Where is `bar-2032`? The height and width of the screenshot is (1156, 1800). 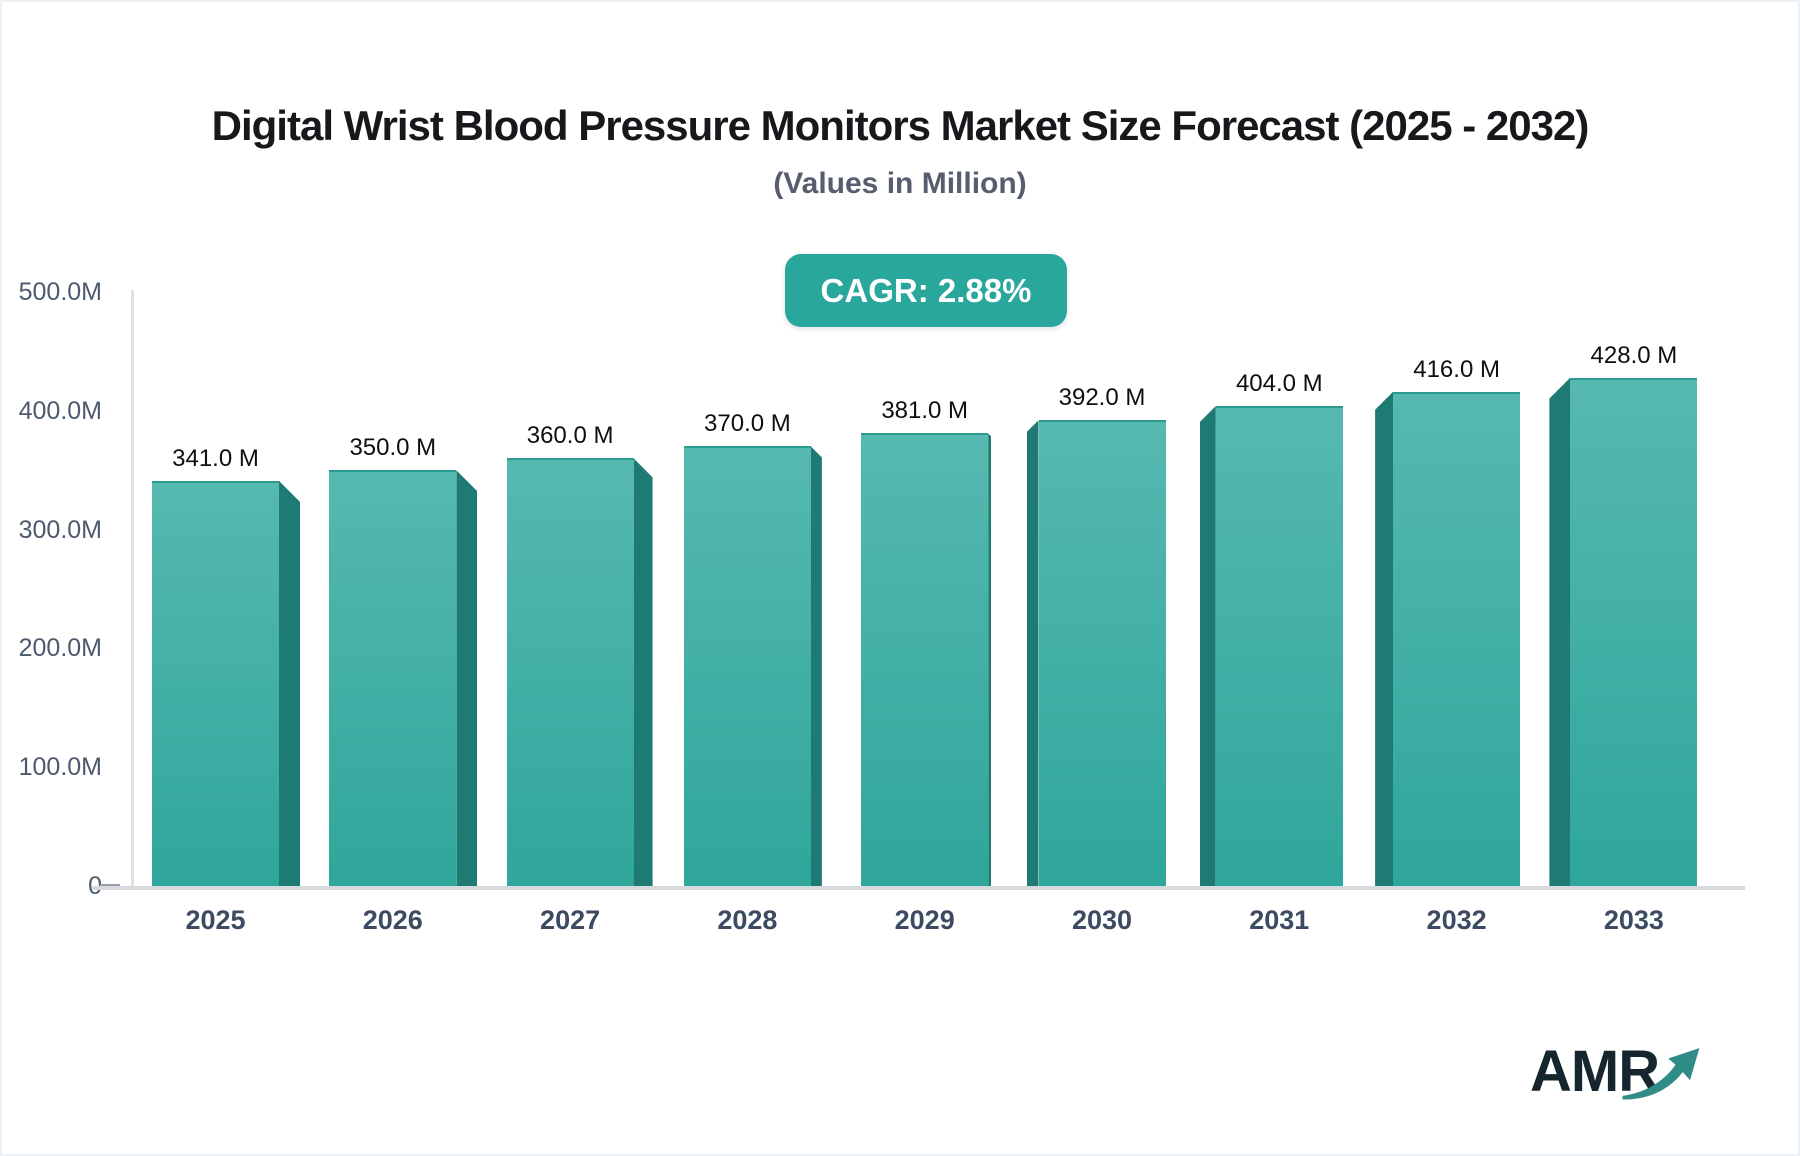
bar-2032 is located at coordinates (1457, 638).